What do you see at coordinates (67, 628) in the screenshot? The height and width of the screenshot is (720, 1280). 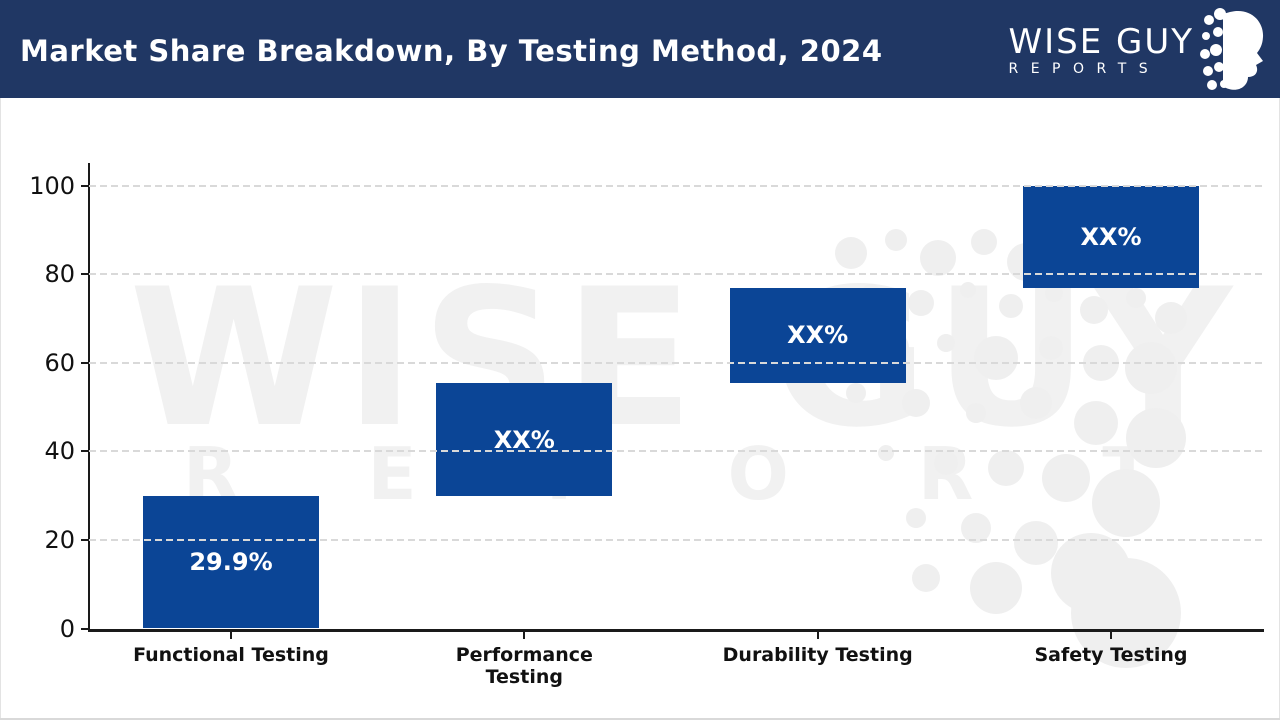 I see `y-tick-label-0: 0` at bounding box center [67, 628].